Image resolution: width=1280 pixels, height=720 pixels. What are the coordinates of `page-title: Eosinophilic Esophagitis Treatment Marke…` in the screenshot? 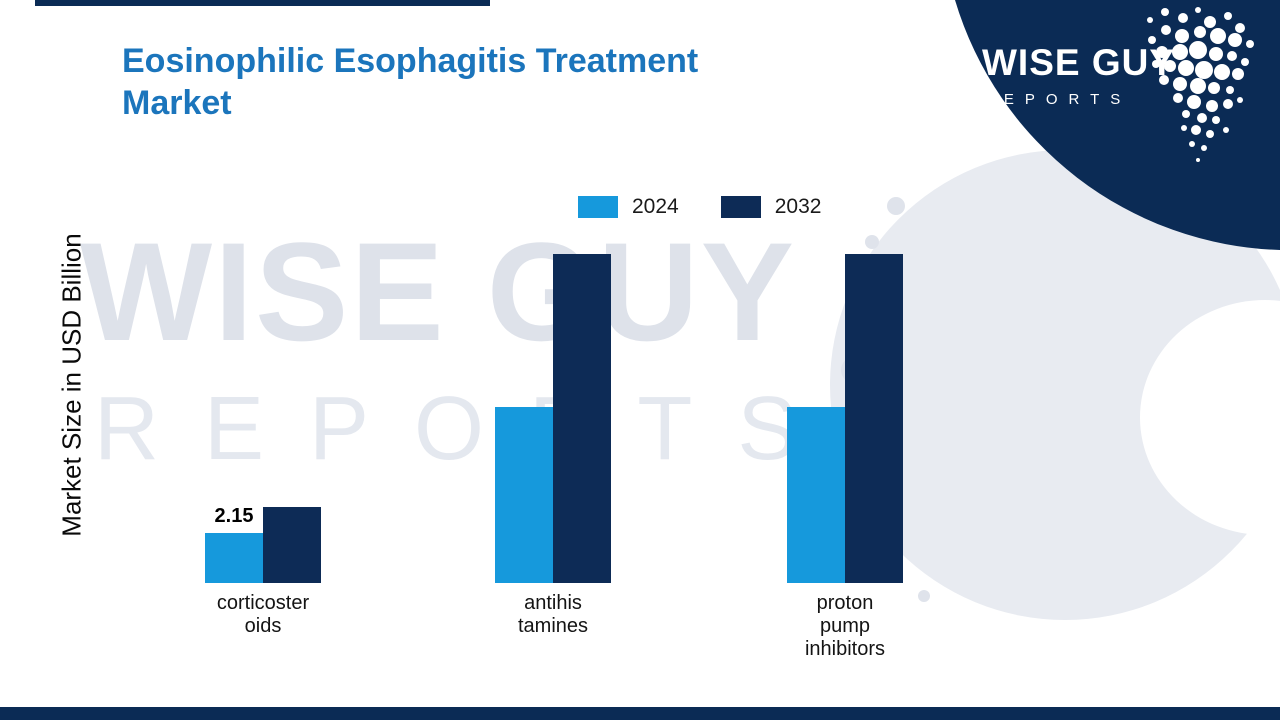 It's located at (410, 82).